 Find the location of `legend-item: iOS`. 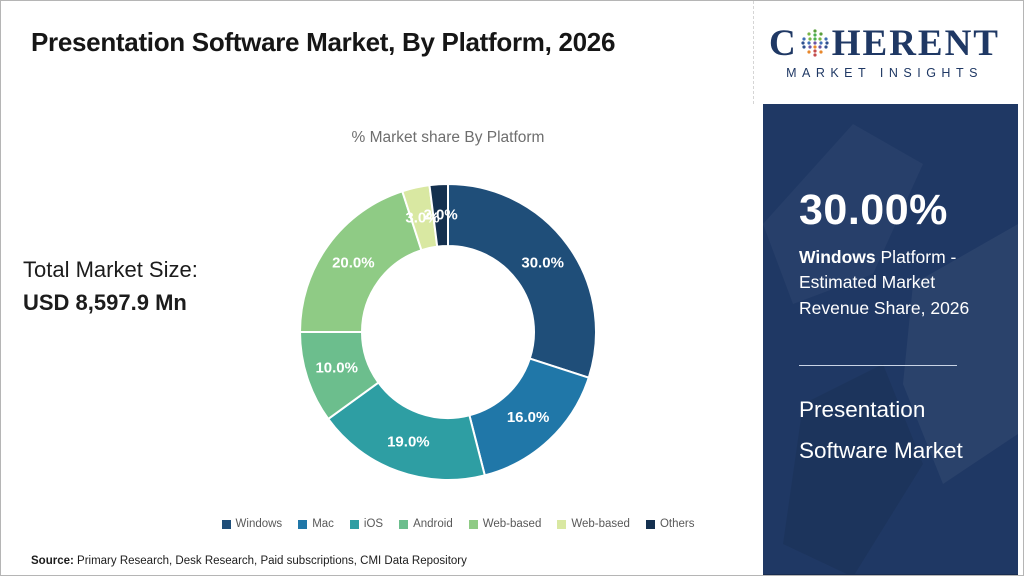

legend-item: iOS is located at coordinates (366, 524).